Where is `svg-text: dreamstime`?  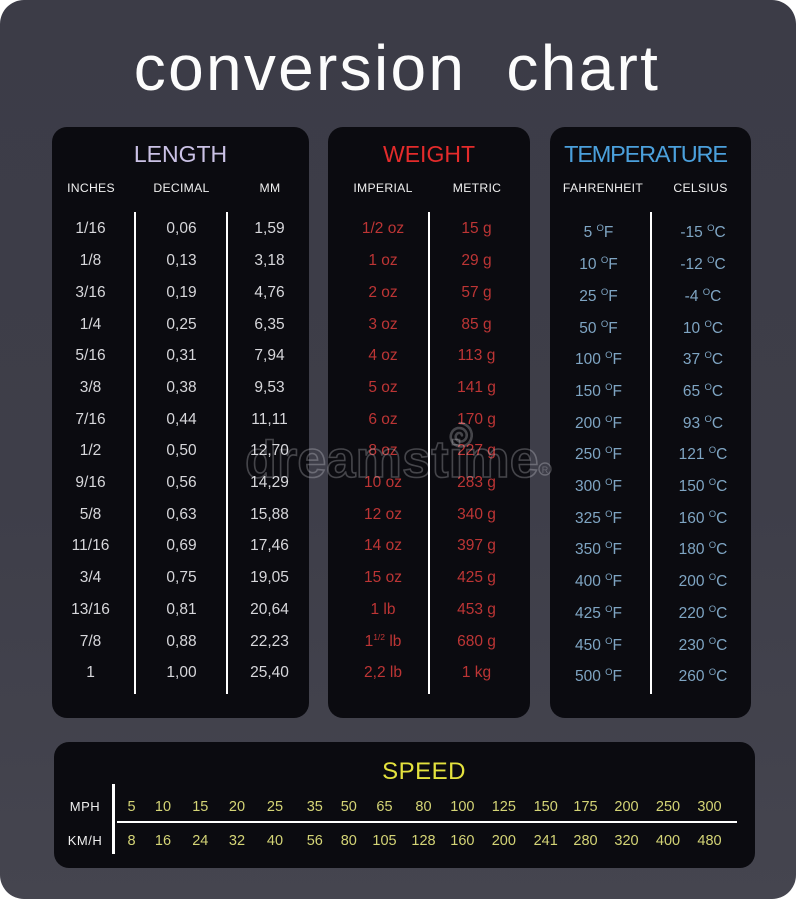
svg-text: dreamstime is located at coordinates (392, 460).